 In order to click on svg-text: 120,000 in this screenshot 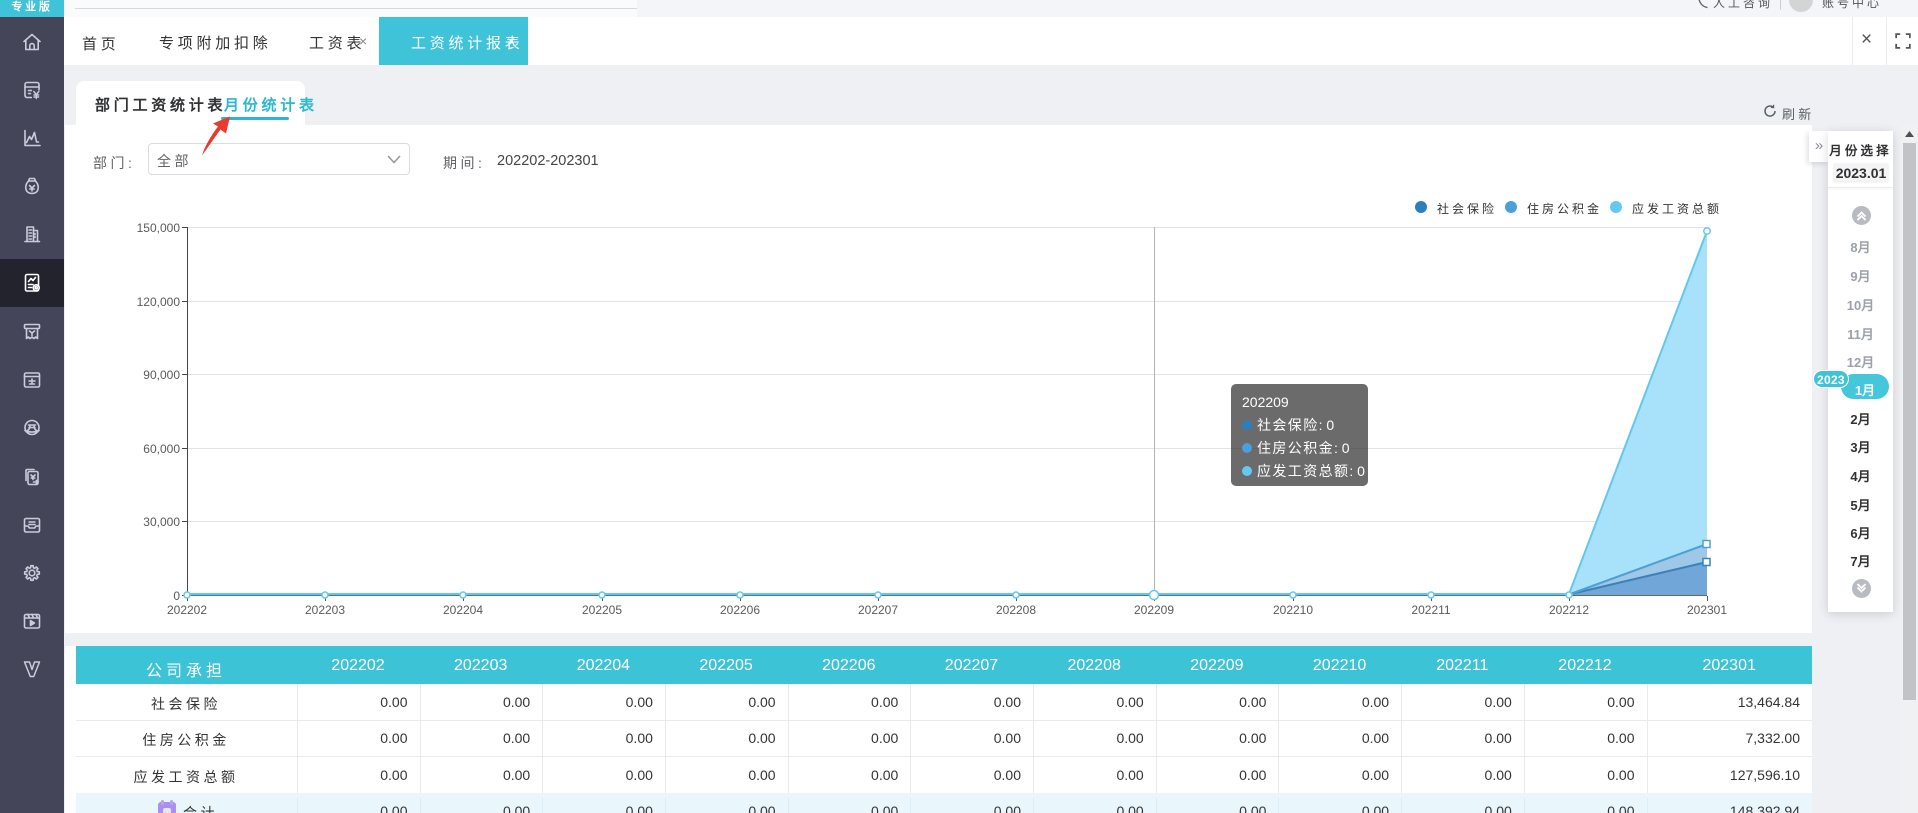, I will do `click(159, 302)`.